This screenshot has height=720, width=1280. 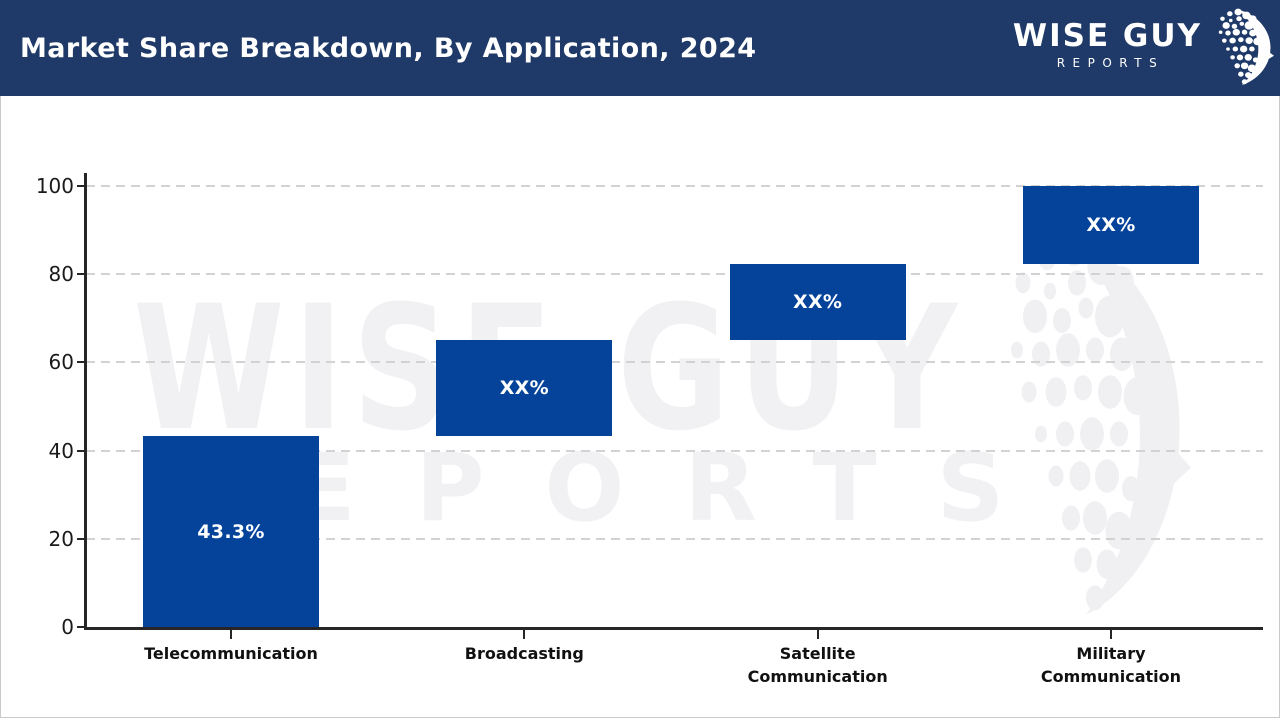 I want to click on y-tick-label-60: 60, so click(x=61, y=362).